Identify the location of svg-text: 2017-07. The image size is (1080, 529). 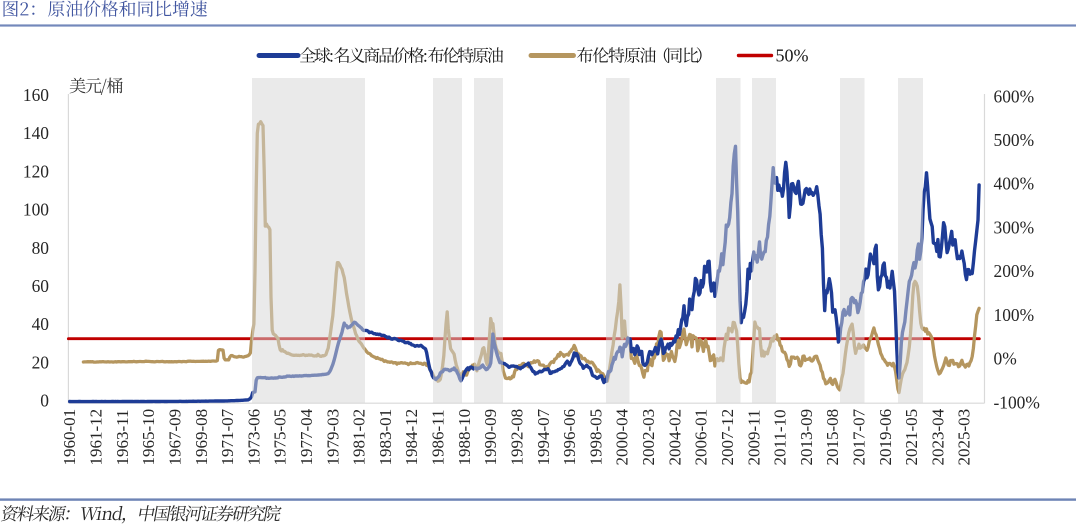
(859, 436).